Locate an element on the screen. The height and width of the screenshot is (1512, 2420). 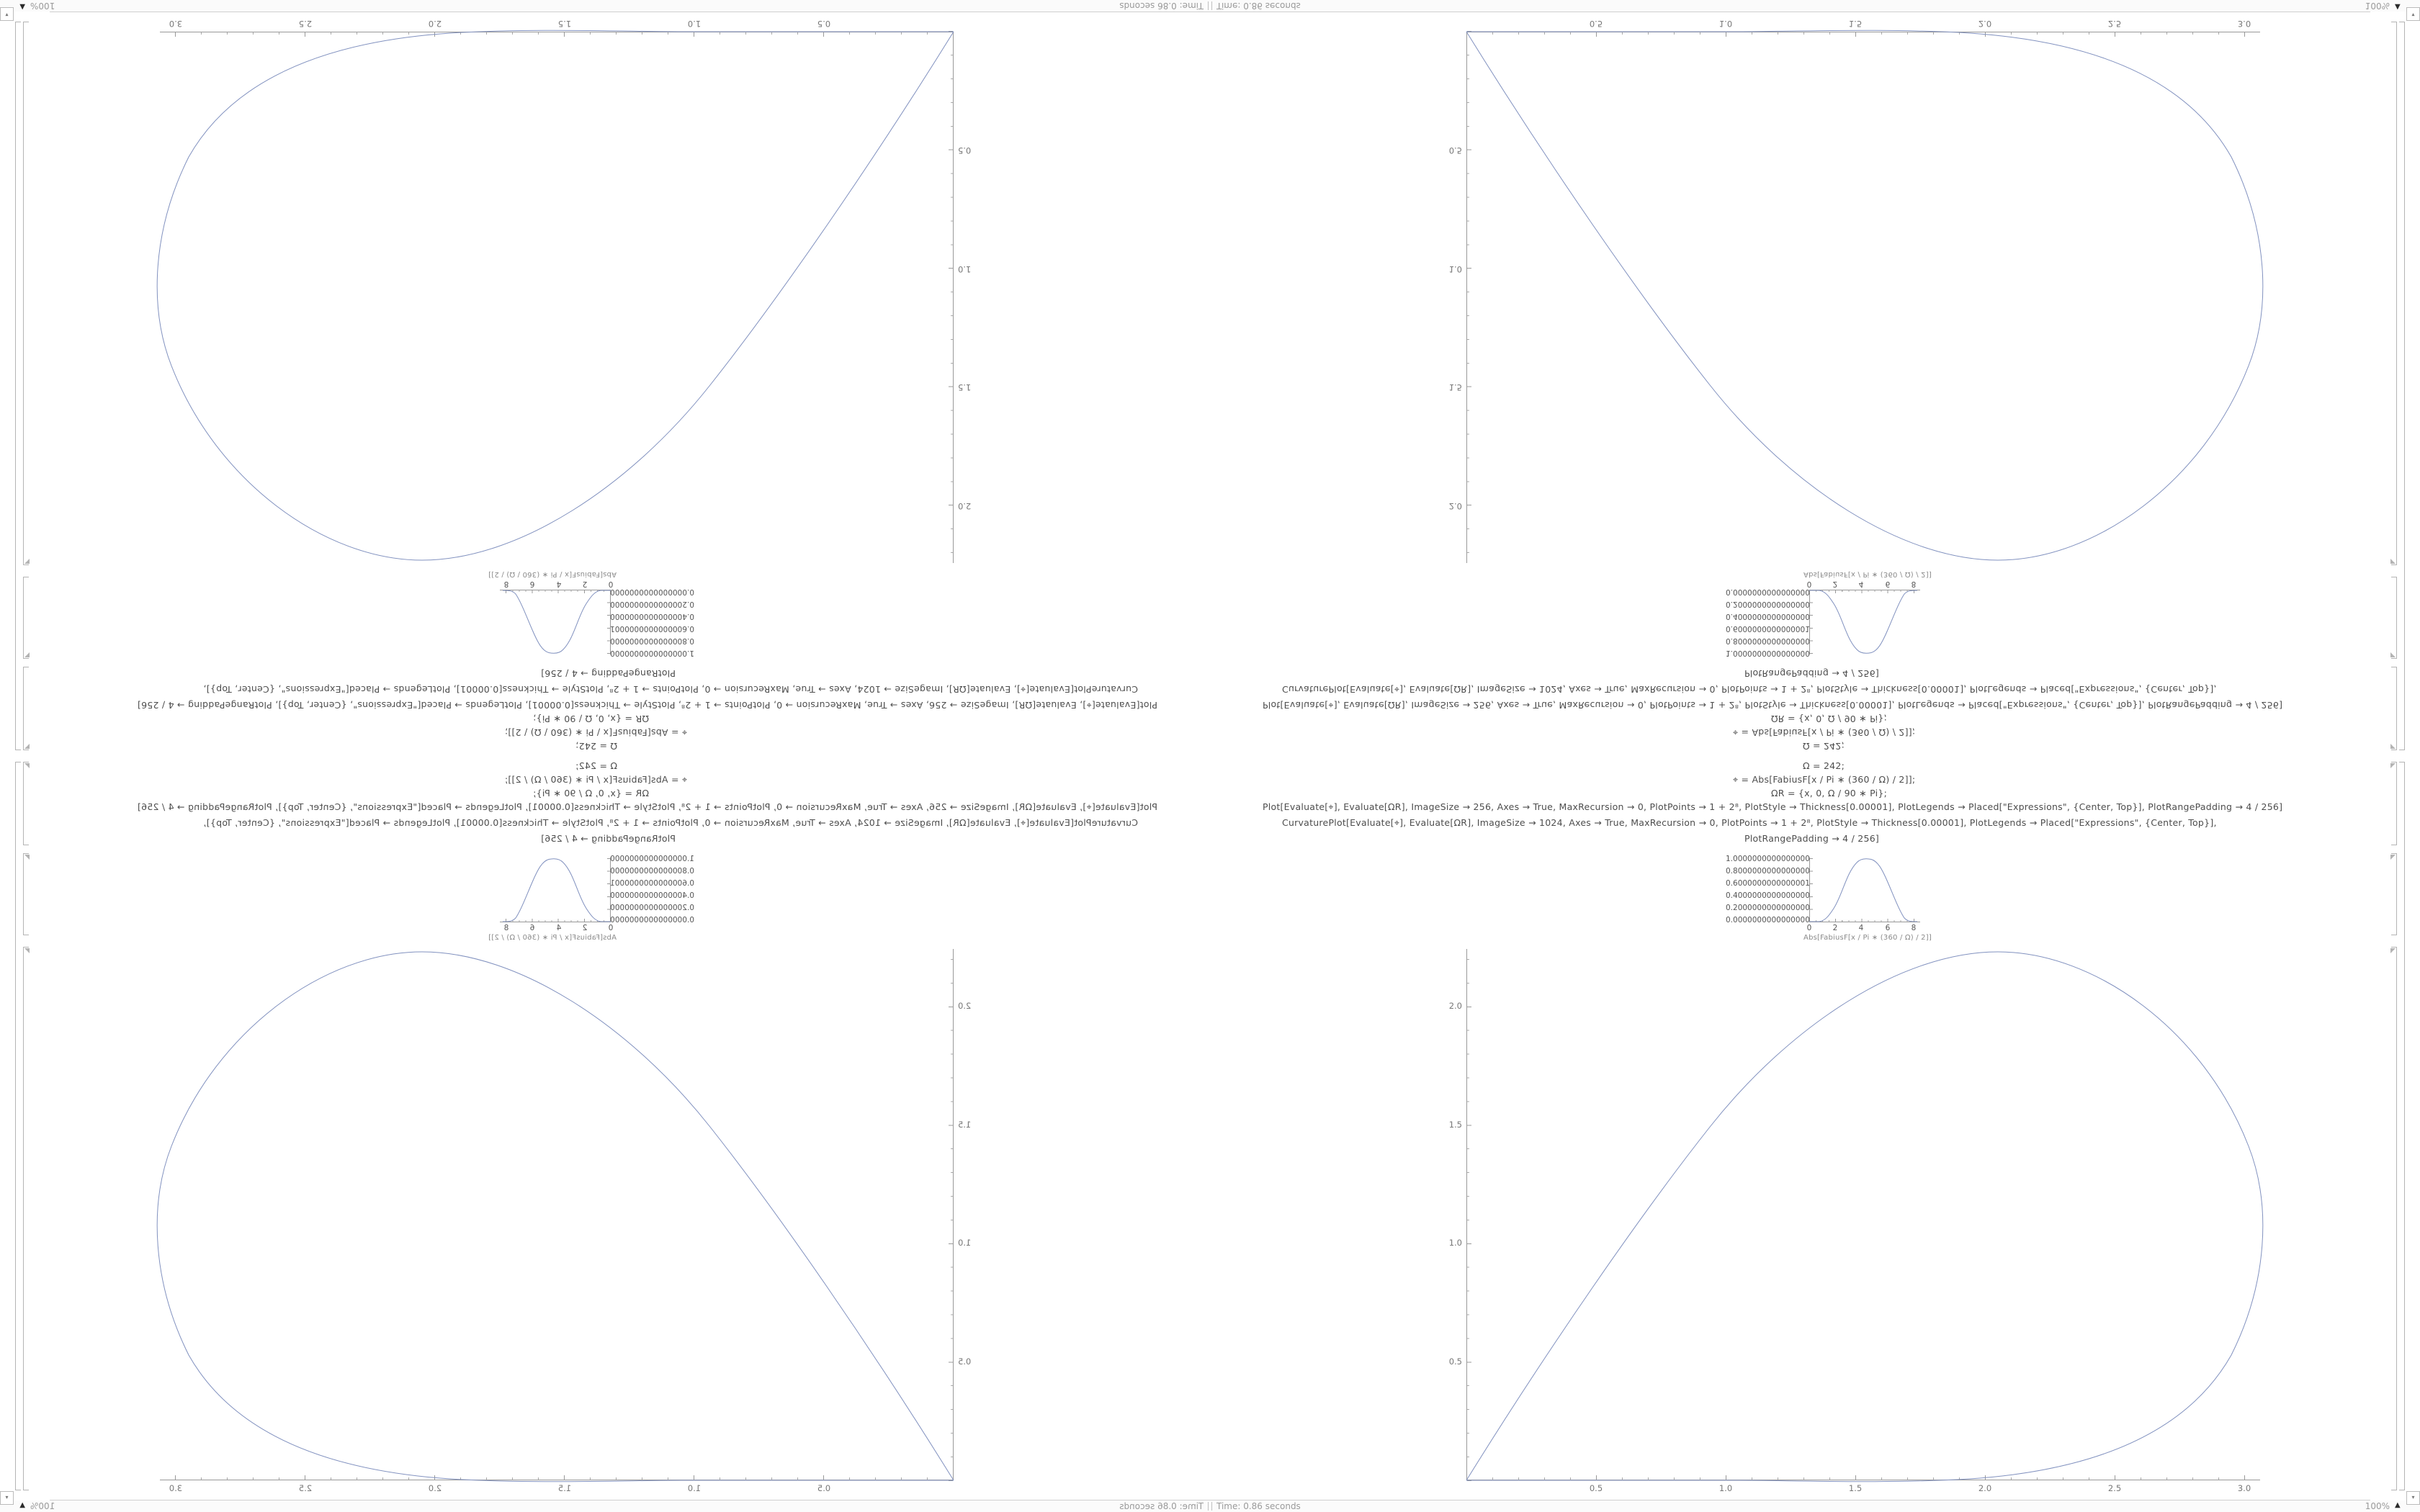
x-tick-label: 2.0 is located at coordinates (1985, 1488).